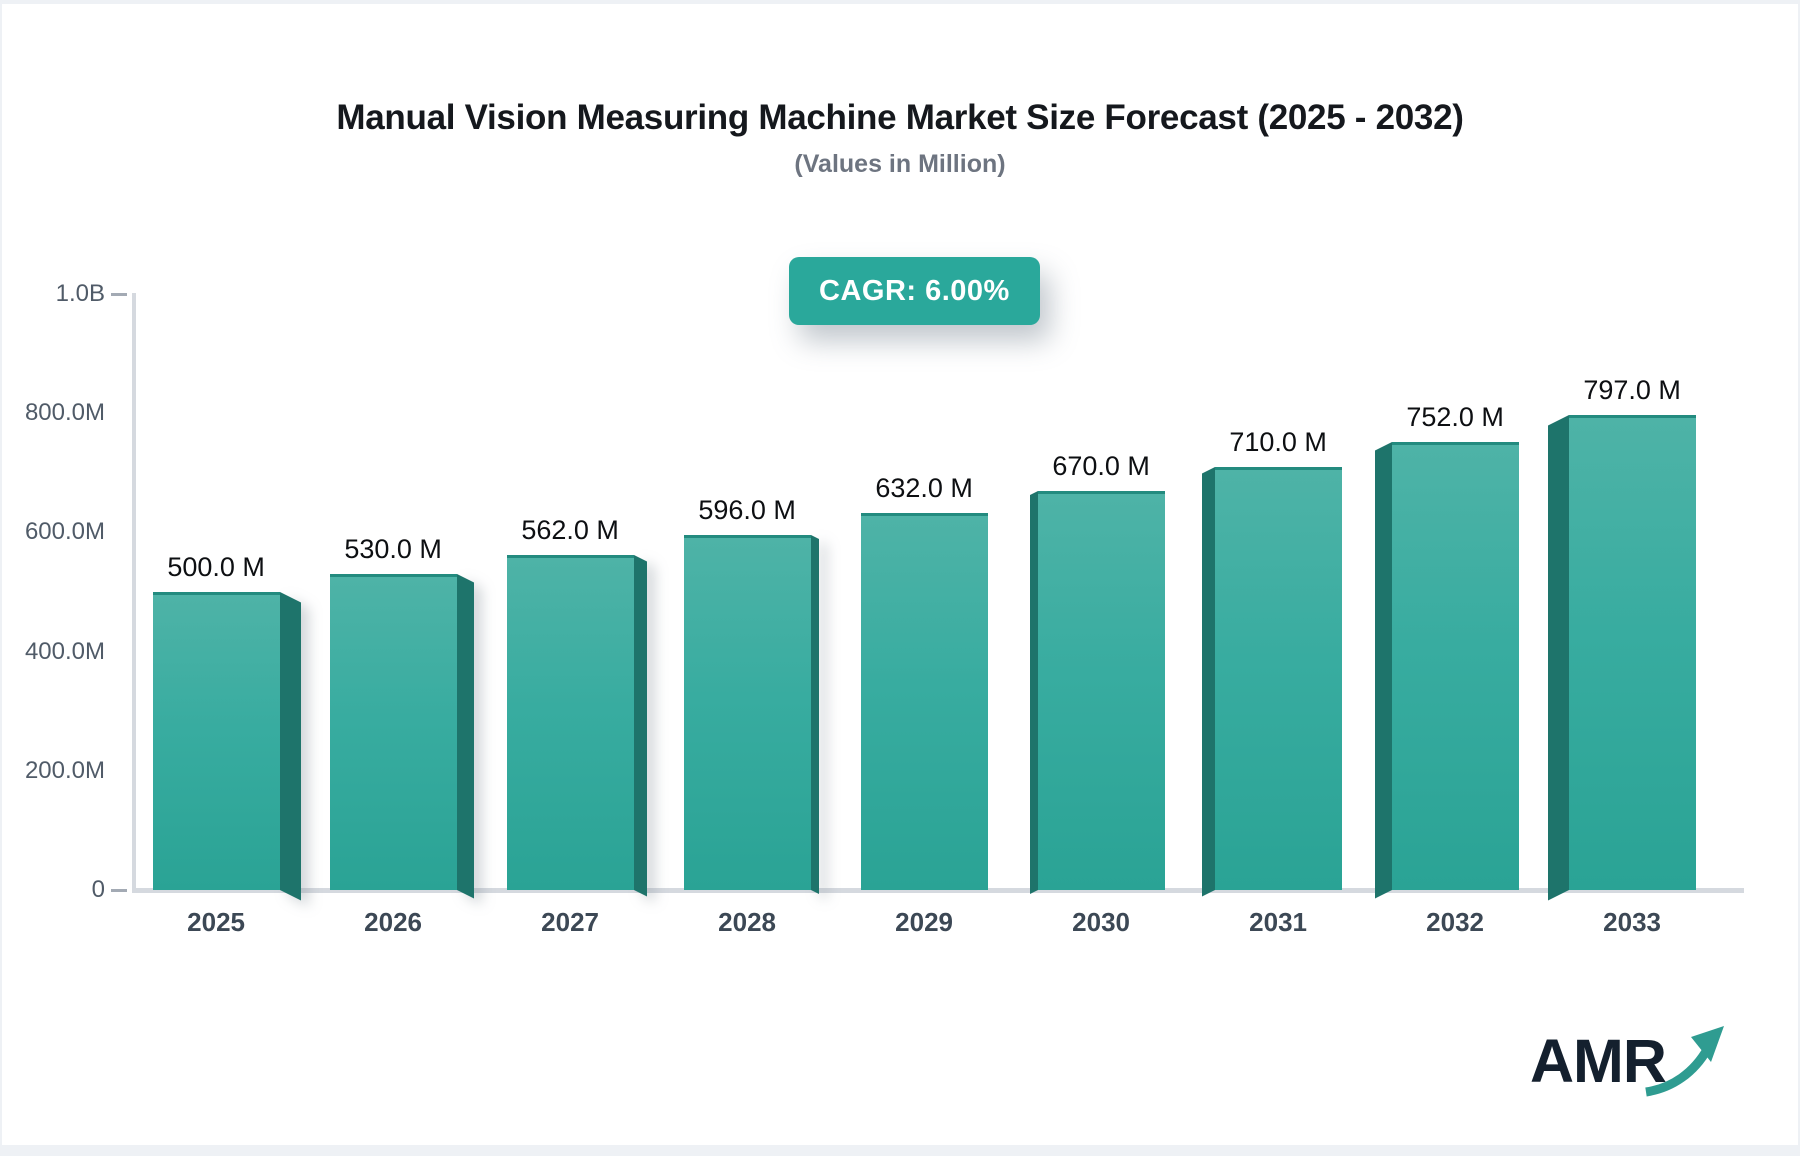 The width and height of the screenshot is (1800, 1156). What do you see at coordinates (1632, 652) in the screenshot?
I see `bar-2033` at bounding box center [1632, 652].